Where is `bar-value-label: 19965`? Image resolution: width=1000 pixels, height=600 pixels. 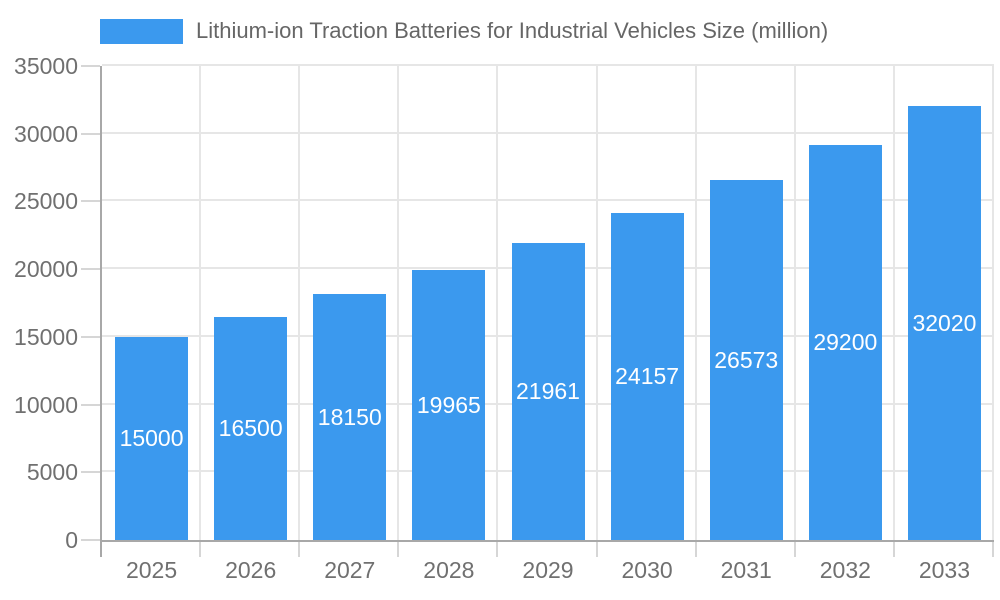
bar-value-label: 19965 is located at coordinates (448, 404).